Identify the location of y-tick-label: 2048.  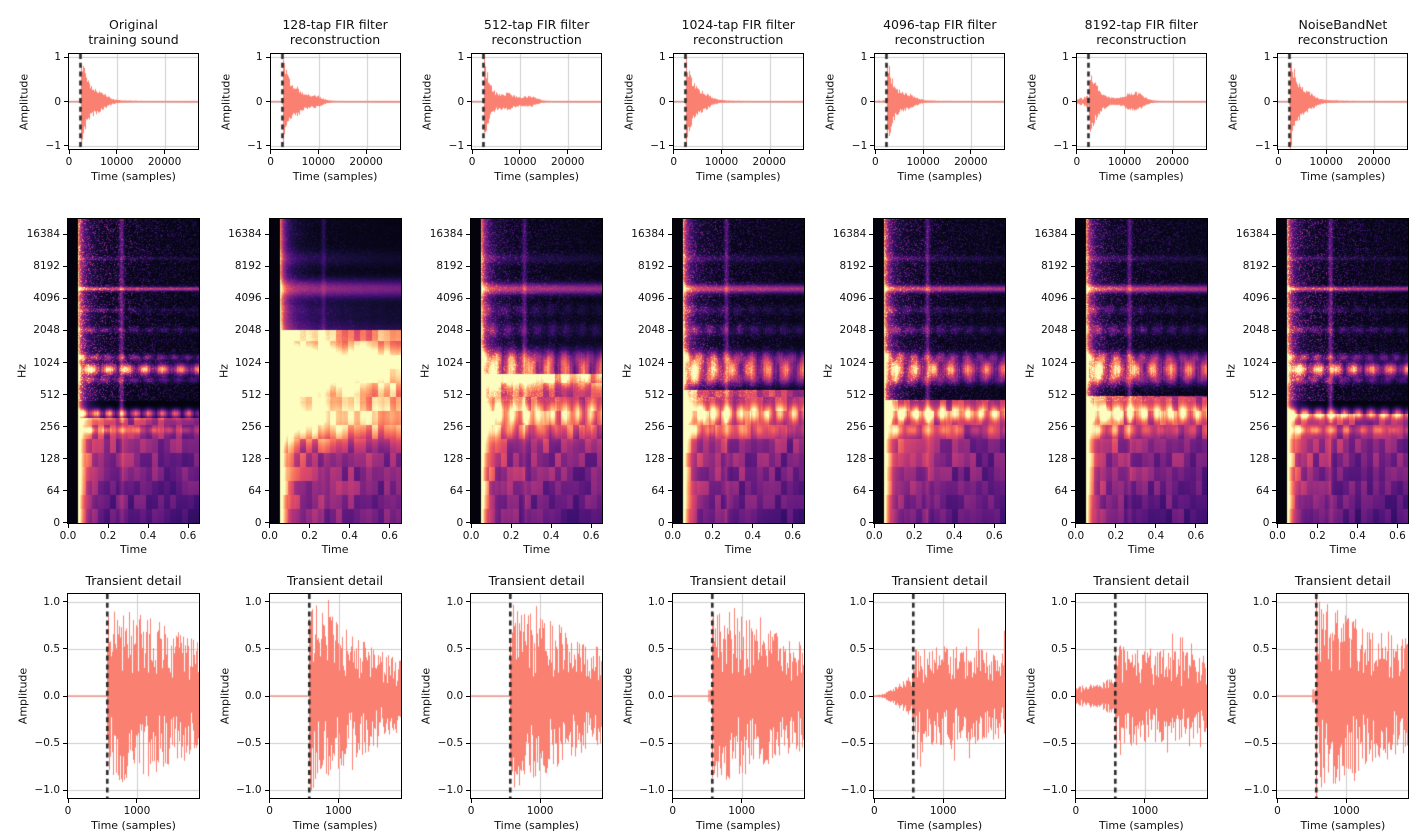
(651, 330).